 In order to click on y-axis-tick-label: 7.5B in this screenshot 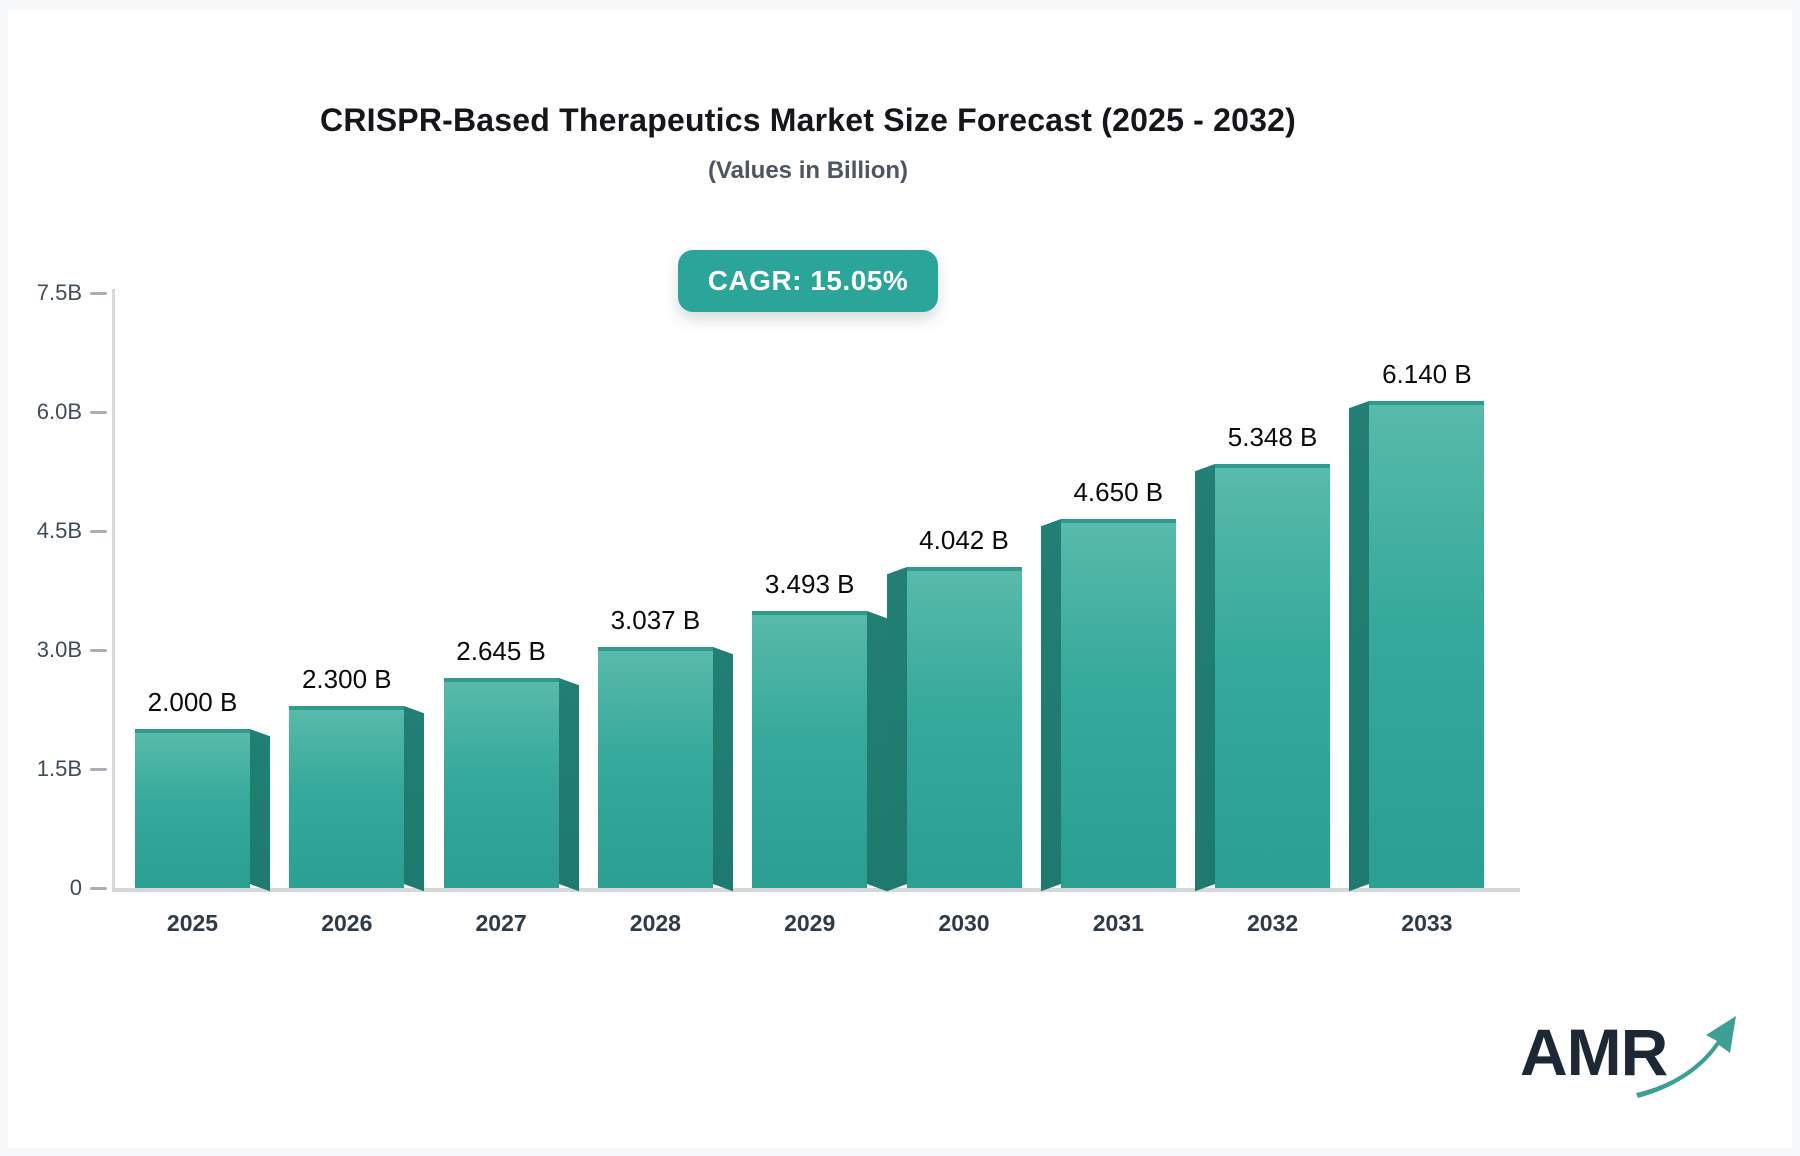, I will do `click(59, 293)`.